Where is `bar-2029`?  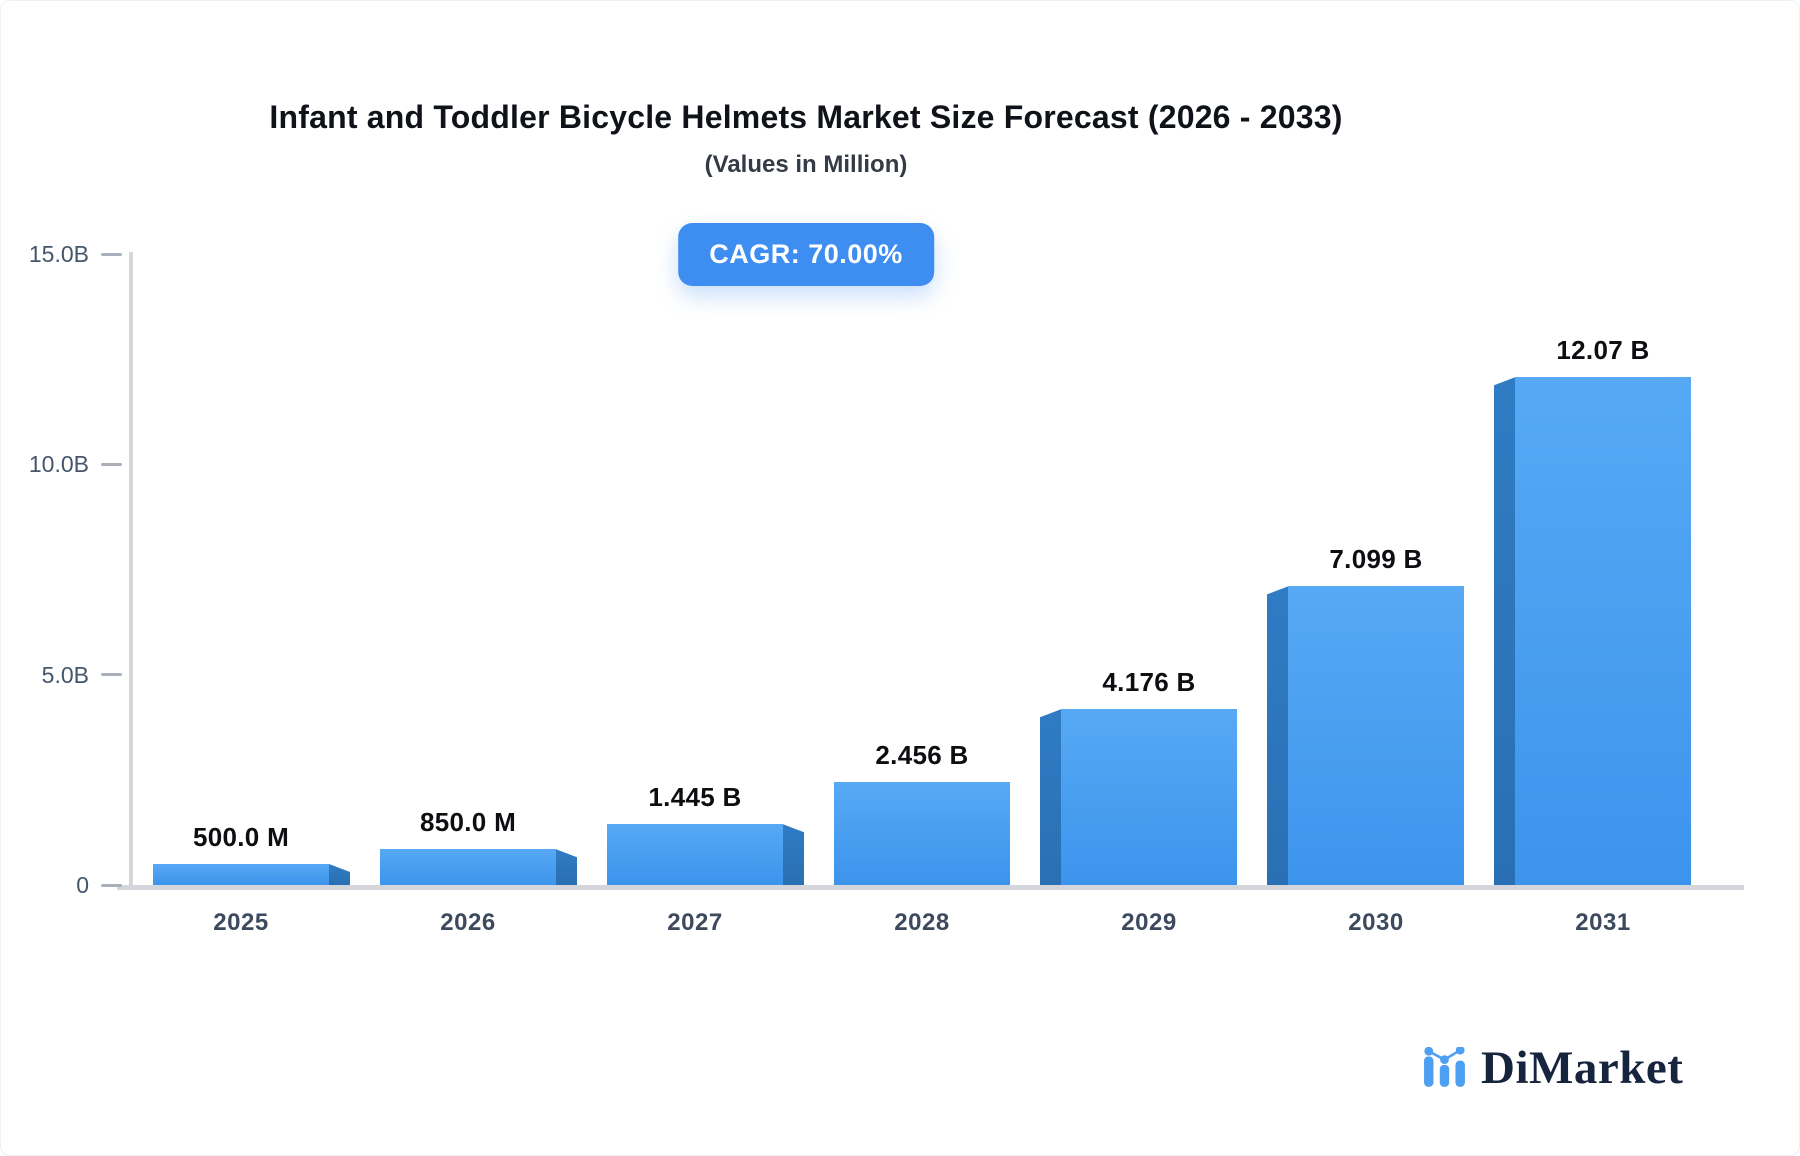 bar-2029 is located at coordinates (1149, 797).